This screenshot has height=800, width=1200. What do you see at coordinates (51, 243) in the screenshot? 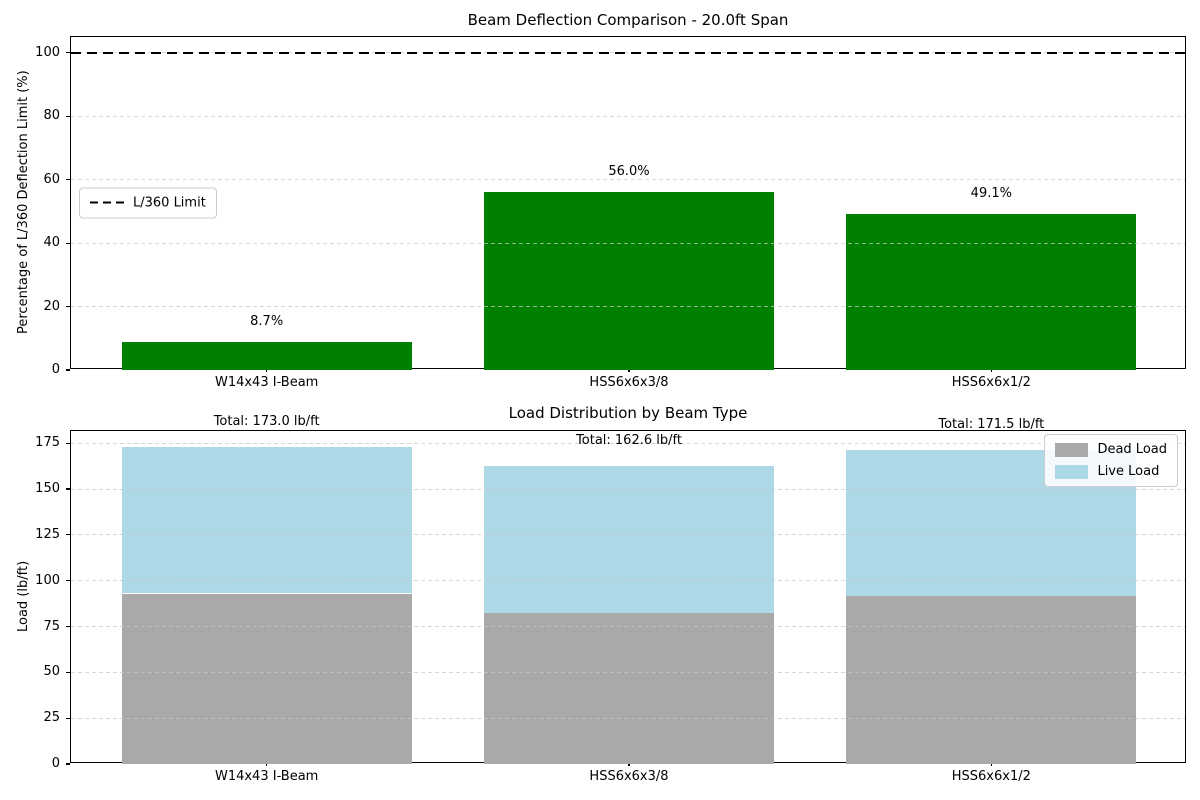
I see `y-tick-label: 40` at bounding box center [51, 243].